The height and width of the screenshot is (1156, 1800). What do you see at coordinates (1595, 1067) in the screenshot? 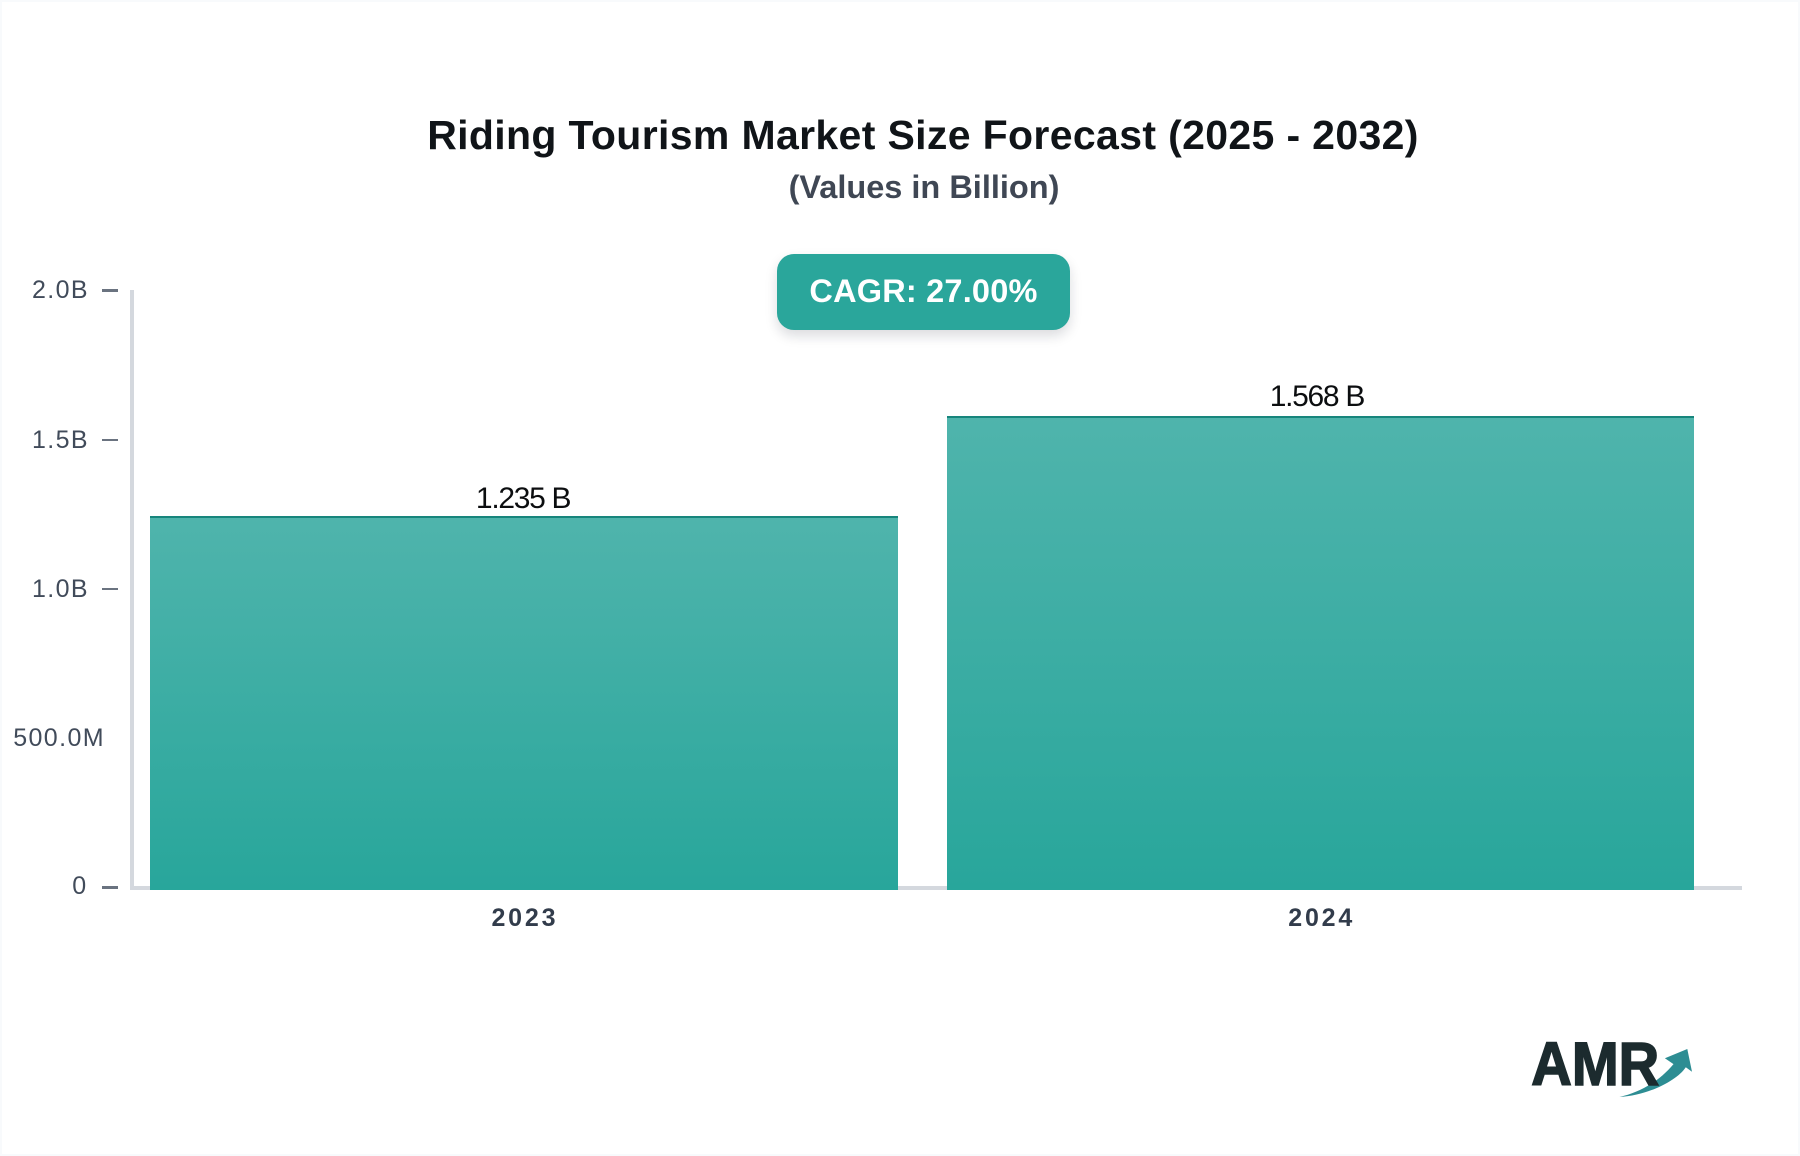
I see `svg-text: AMR` at bounding box center [1595, 1067].